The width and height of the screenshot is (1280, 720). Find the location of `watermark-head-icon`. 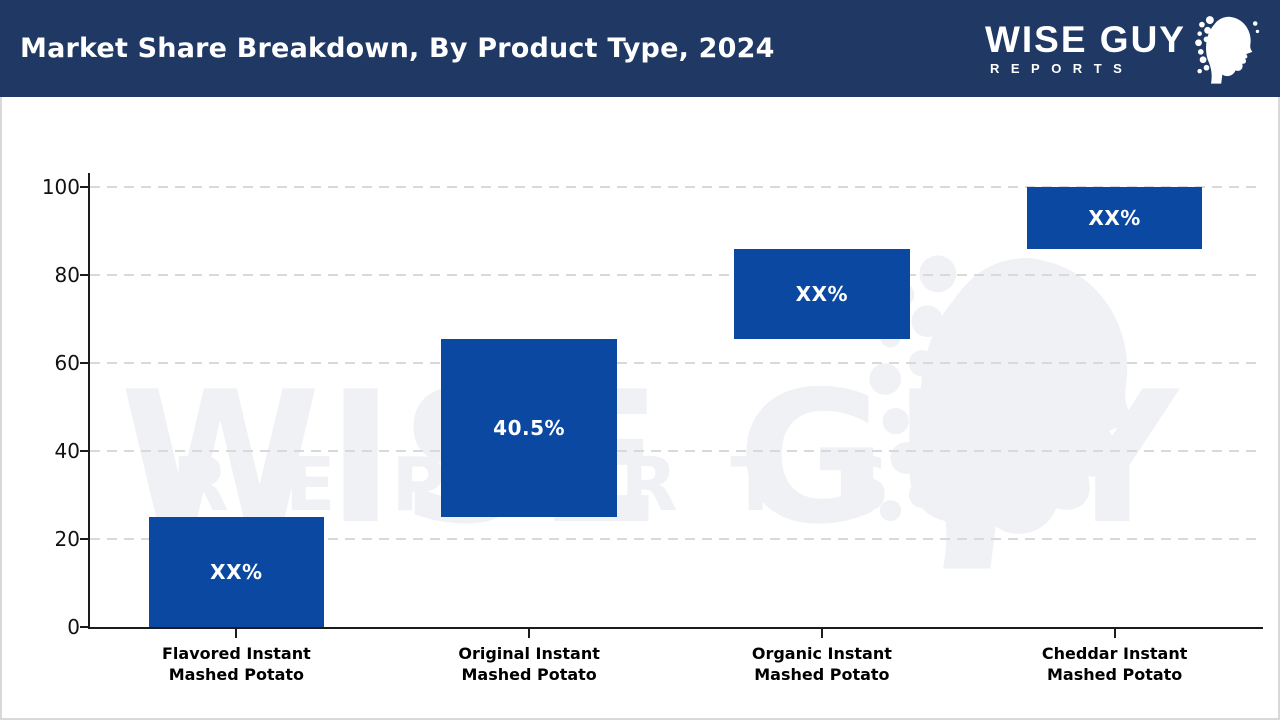

watermark-head-icon is located at coordinates (1002, 412).